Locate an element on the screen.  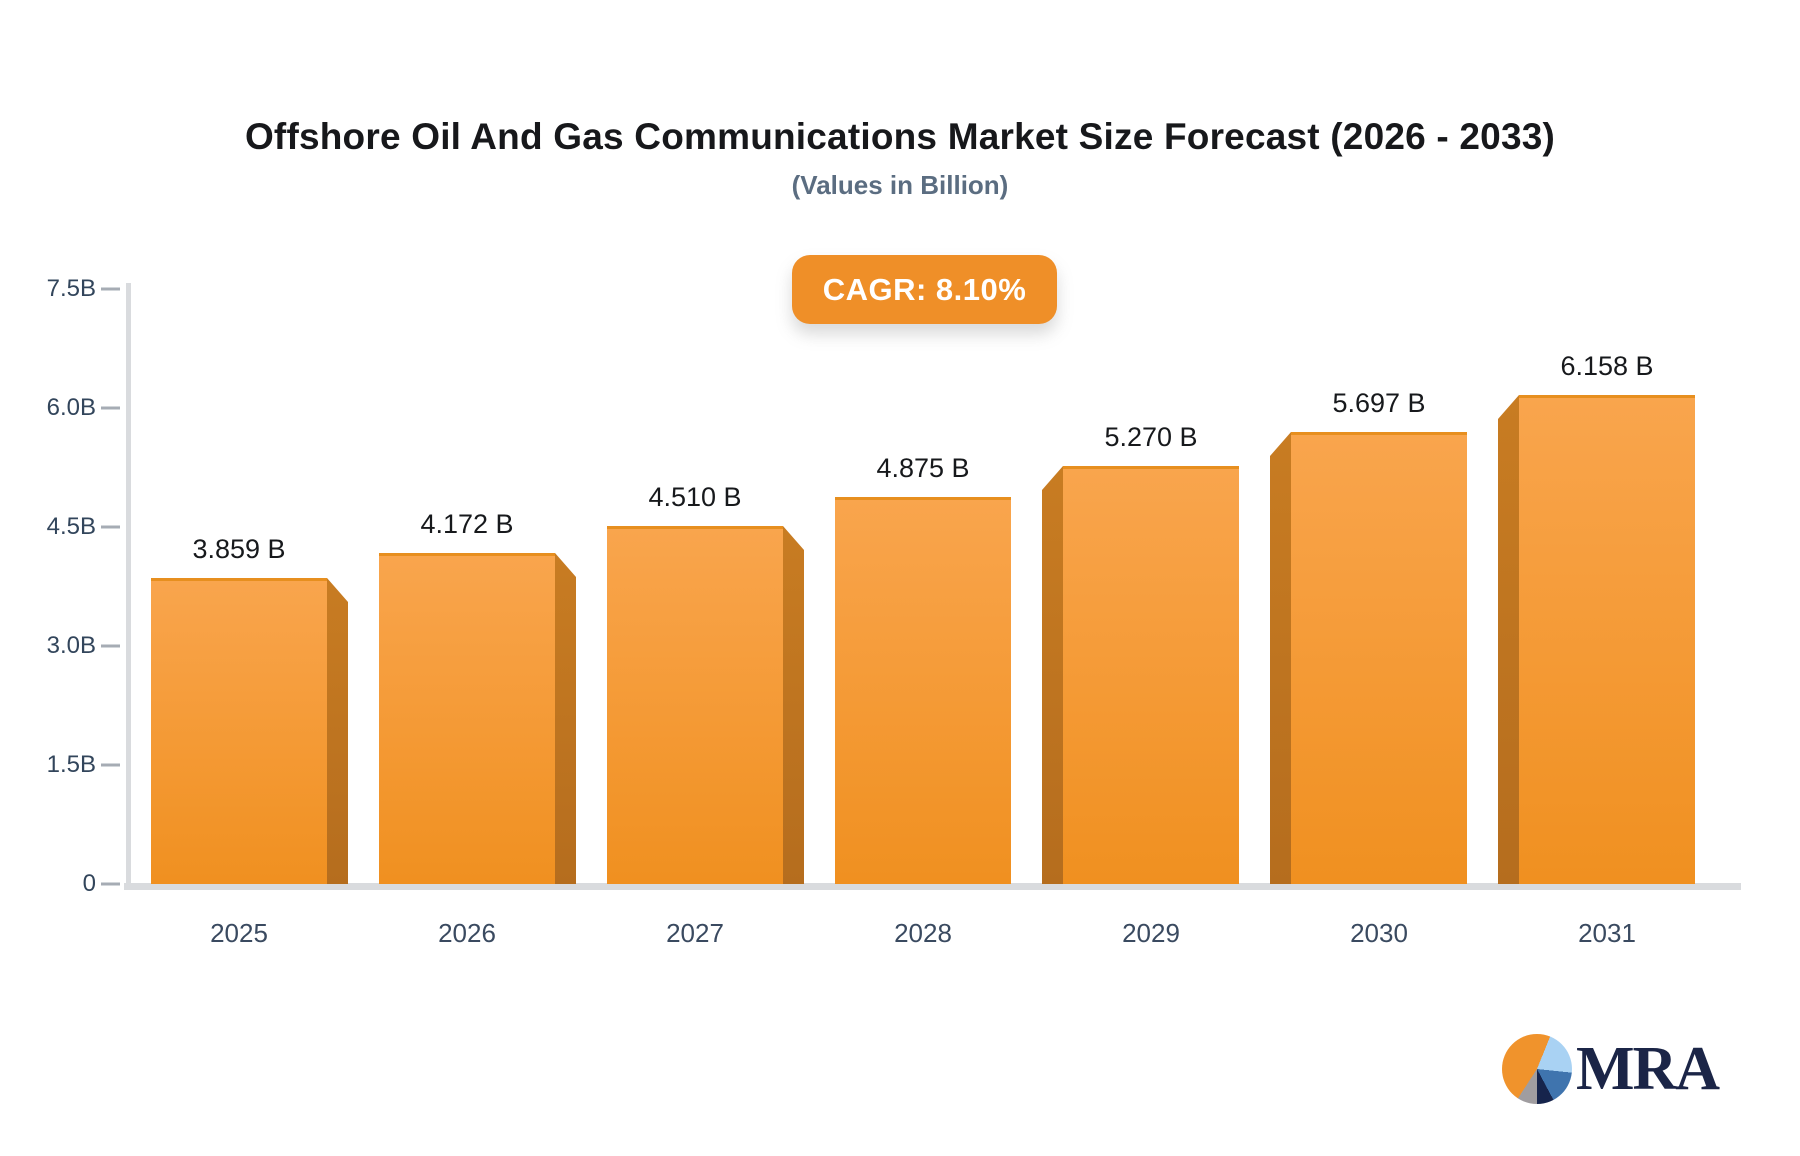
bar-face-2031 is located at coordinates (1607, 639).